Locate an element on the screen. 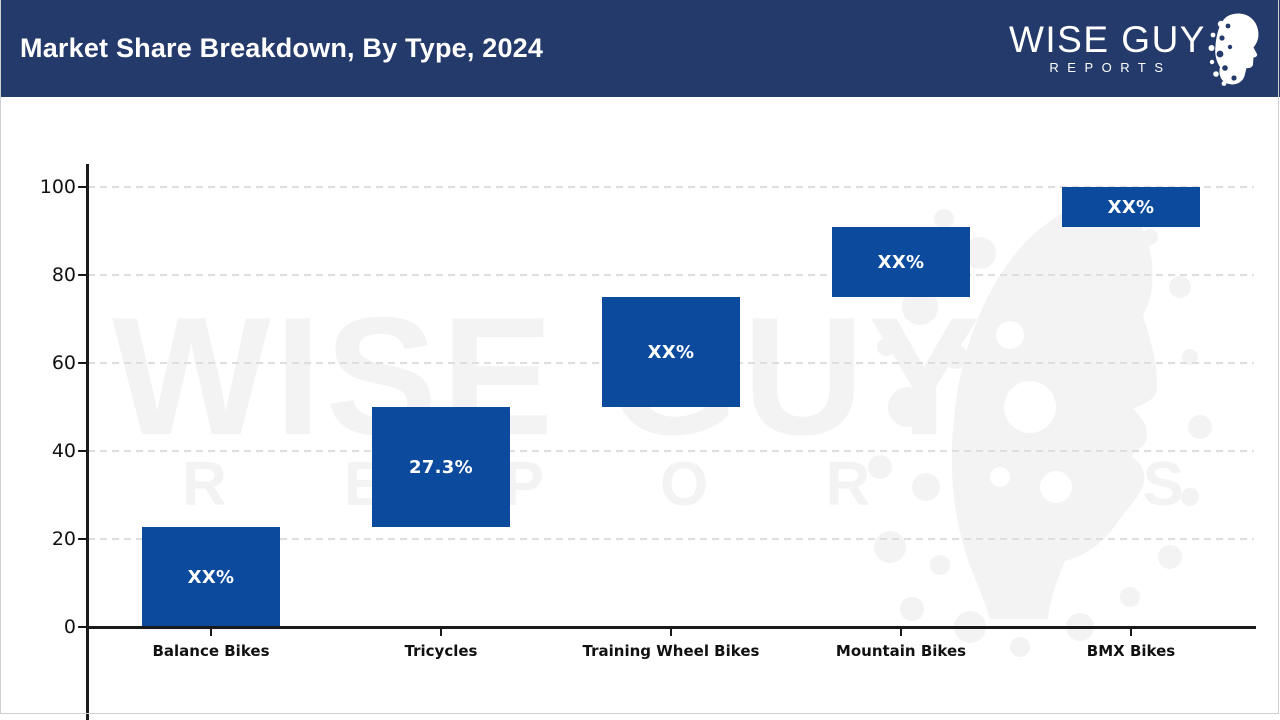 The image size is (1280, 720). y-axis-line is located at coordinates (87, 442).